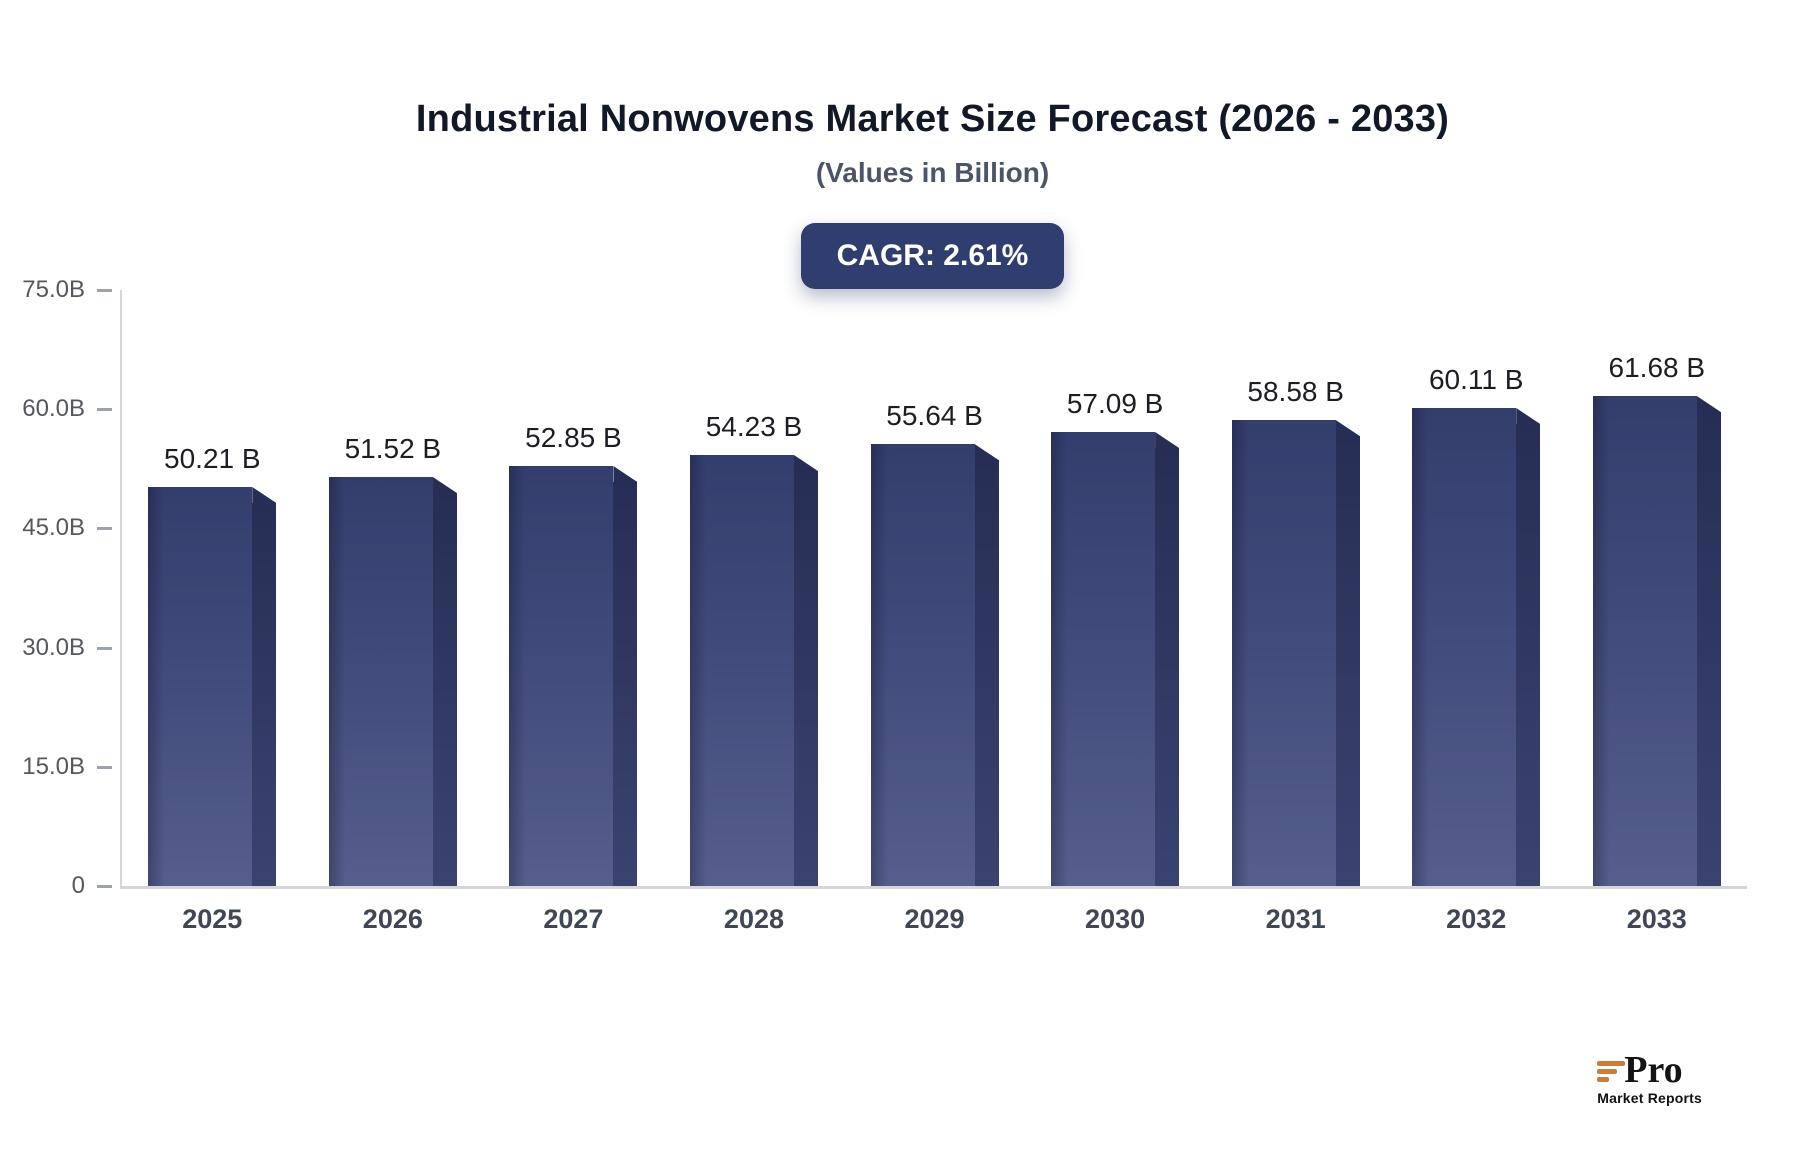 This screenshot has width=1800, height=1156. What do you see at coordinates (573, 437) in the screenshot?
I see `bar-value-label: 52.85 B` at bounding box center [573, 437].